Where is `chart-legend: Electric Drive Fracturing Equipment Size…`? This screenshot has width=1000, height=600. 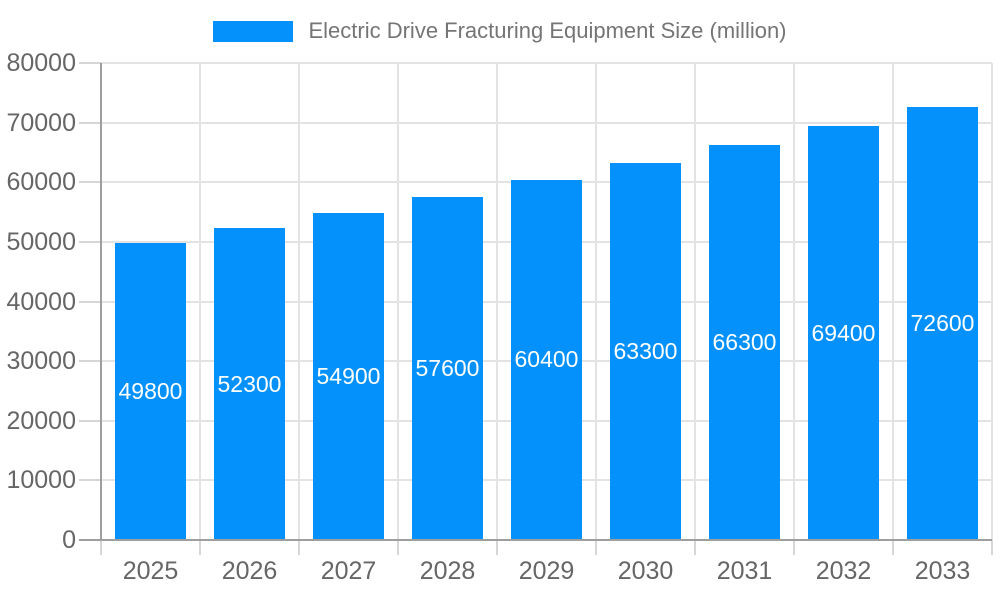
chart-legend: Electric Drive Fracturing Equipment Size… is located at coordinates (500, 31).